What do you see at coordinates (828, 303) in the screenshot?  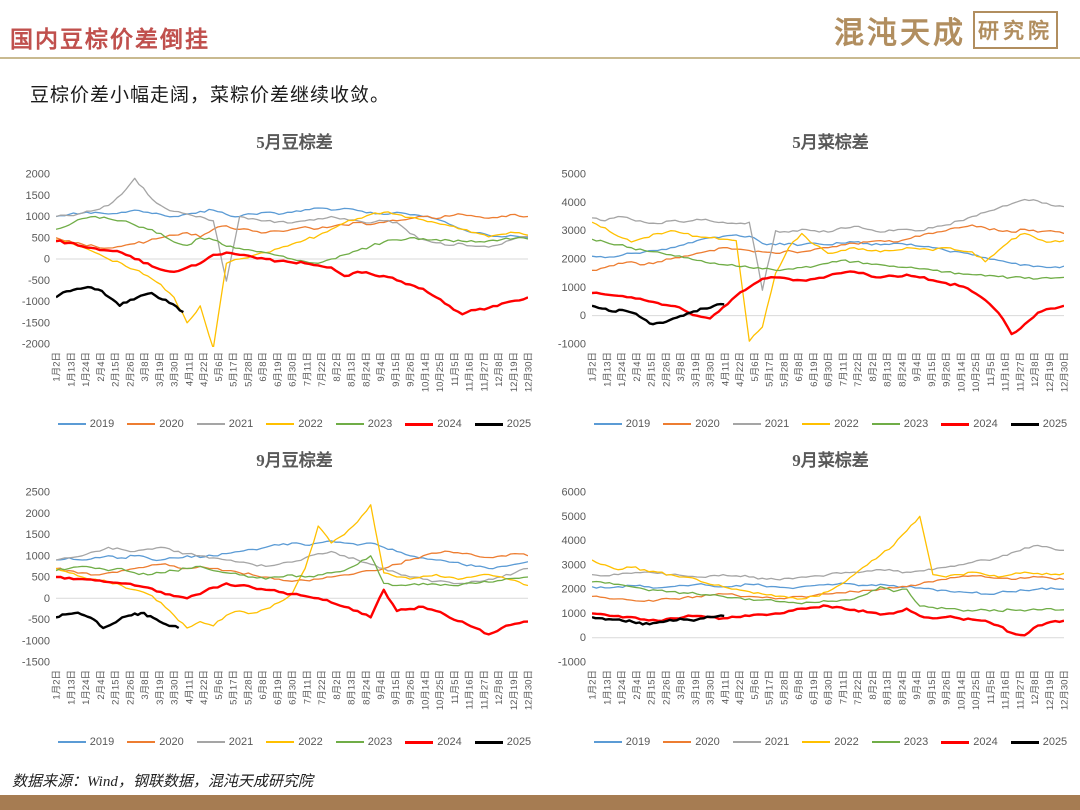 I see `series-line-2024` at bounding box center [828, 303].